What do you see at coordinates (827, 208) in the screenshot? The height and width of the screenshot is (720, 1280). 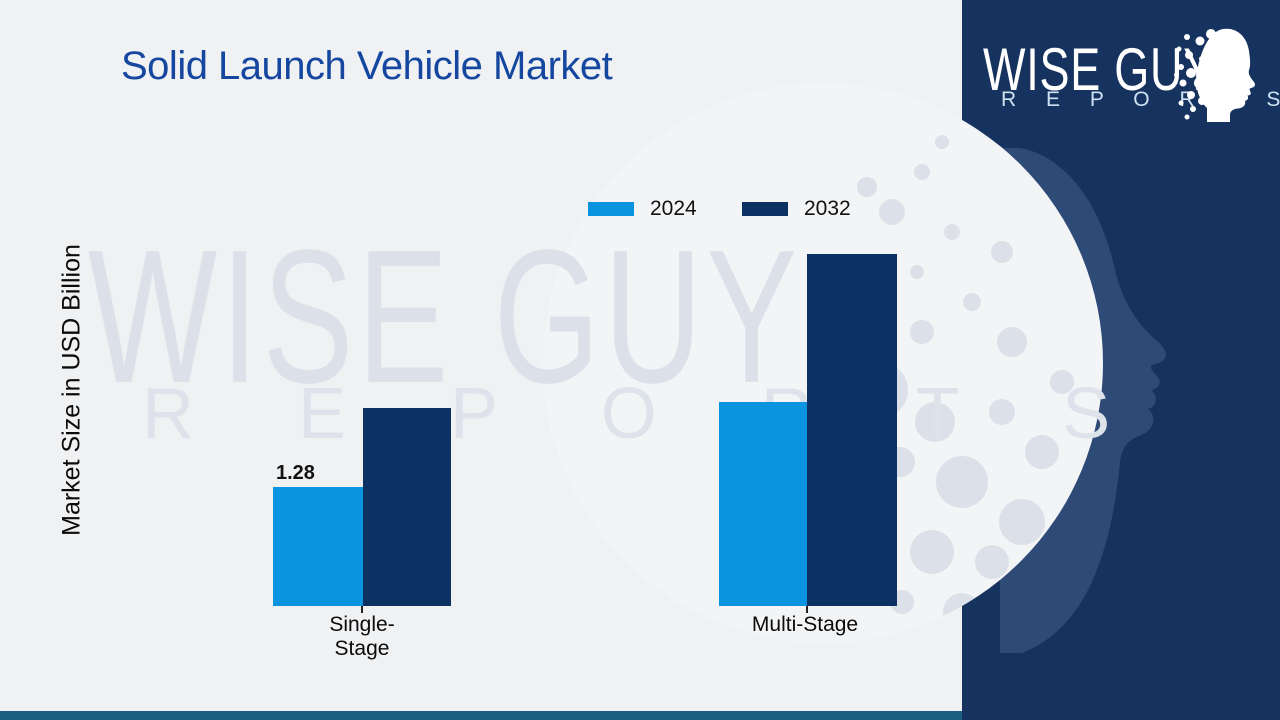 I see `legend-label-2032: 2032` at bounding box center [827, 208].